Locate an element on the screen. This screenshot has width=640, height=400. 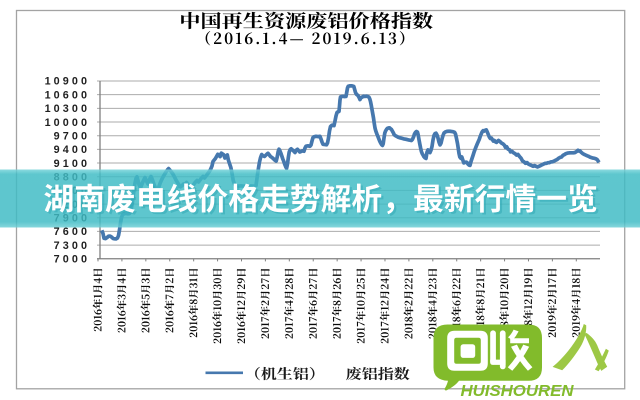
svg-text: 10600 is located at coordinates (68, 95).